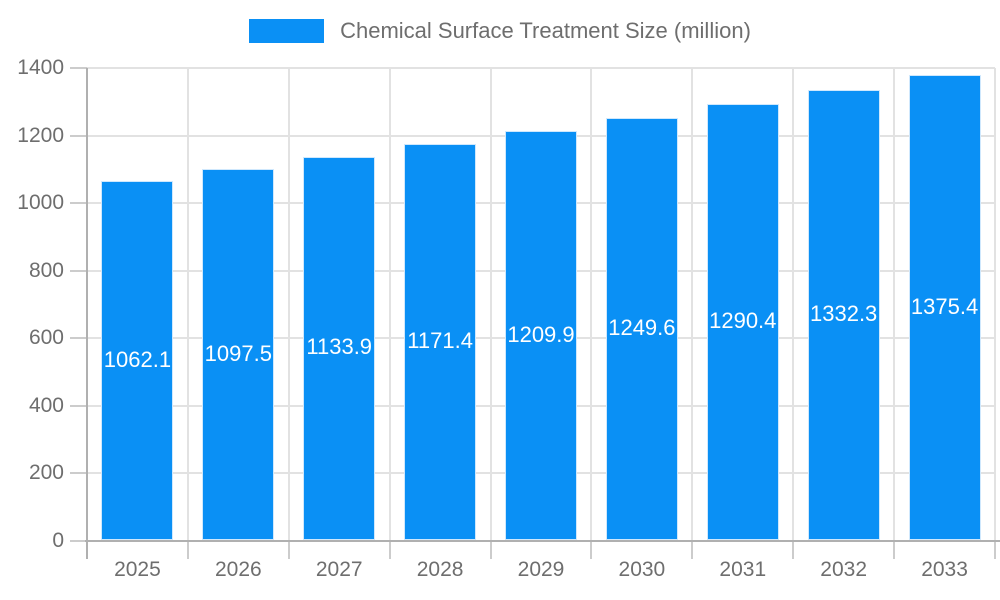 The image size is (1000, 600). I want to click on bar-2033, so click(944, 307).